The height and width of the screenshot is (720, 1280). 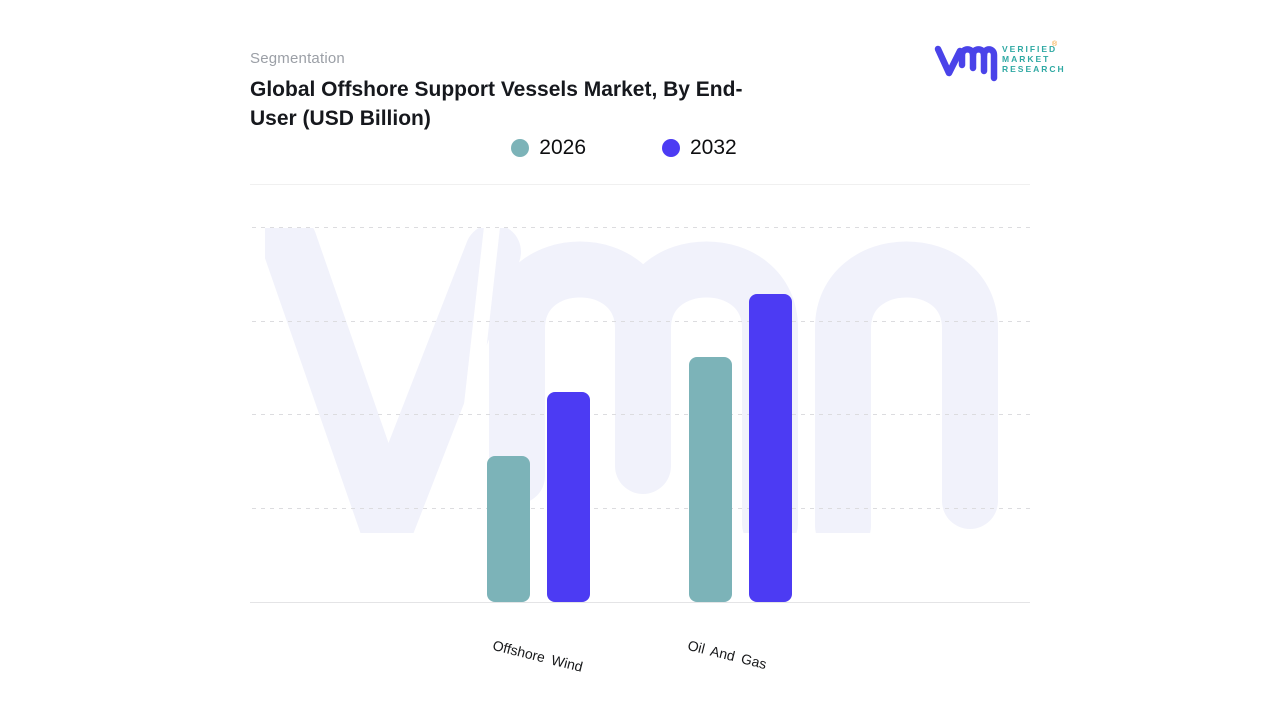 What do you see at coordinates (1034, 69) in the screenshot?
I see `vmr-logo-line-research: RESEARCH` at bounding box center [1034, 69].